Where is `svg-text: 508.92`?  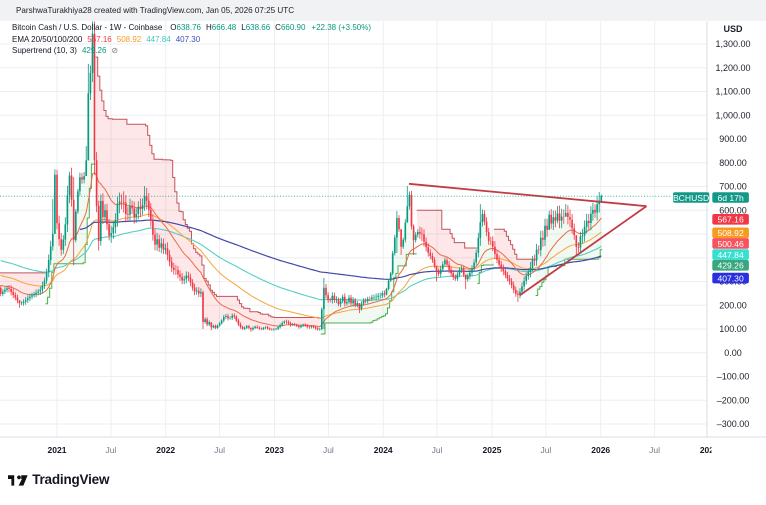
svg-text: 508.92 is located at coordinates (730, 233).